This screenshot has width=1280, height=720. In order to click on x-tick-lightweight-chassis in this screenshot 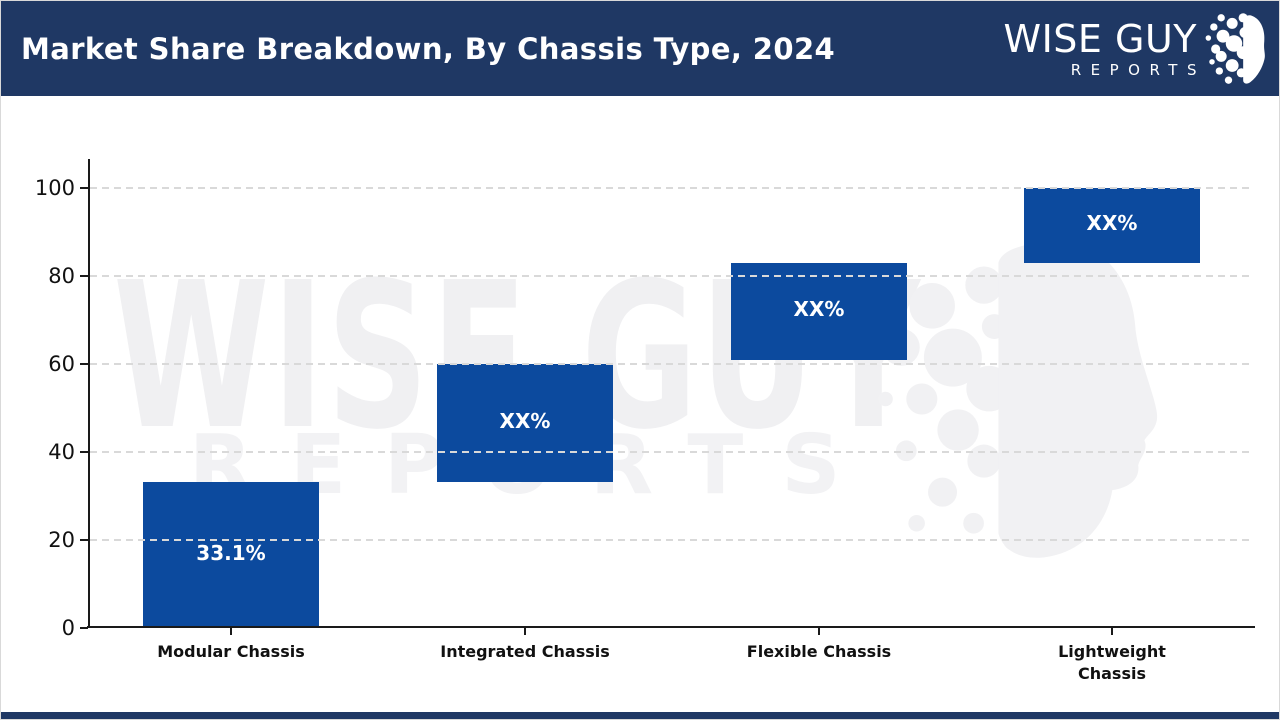, I will do `click(1112, 631)`.